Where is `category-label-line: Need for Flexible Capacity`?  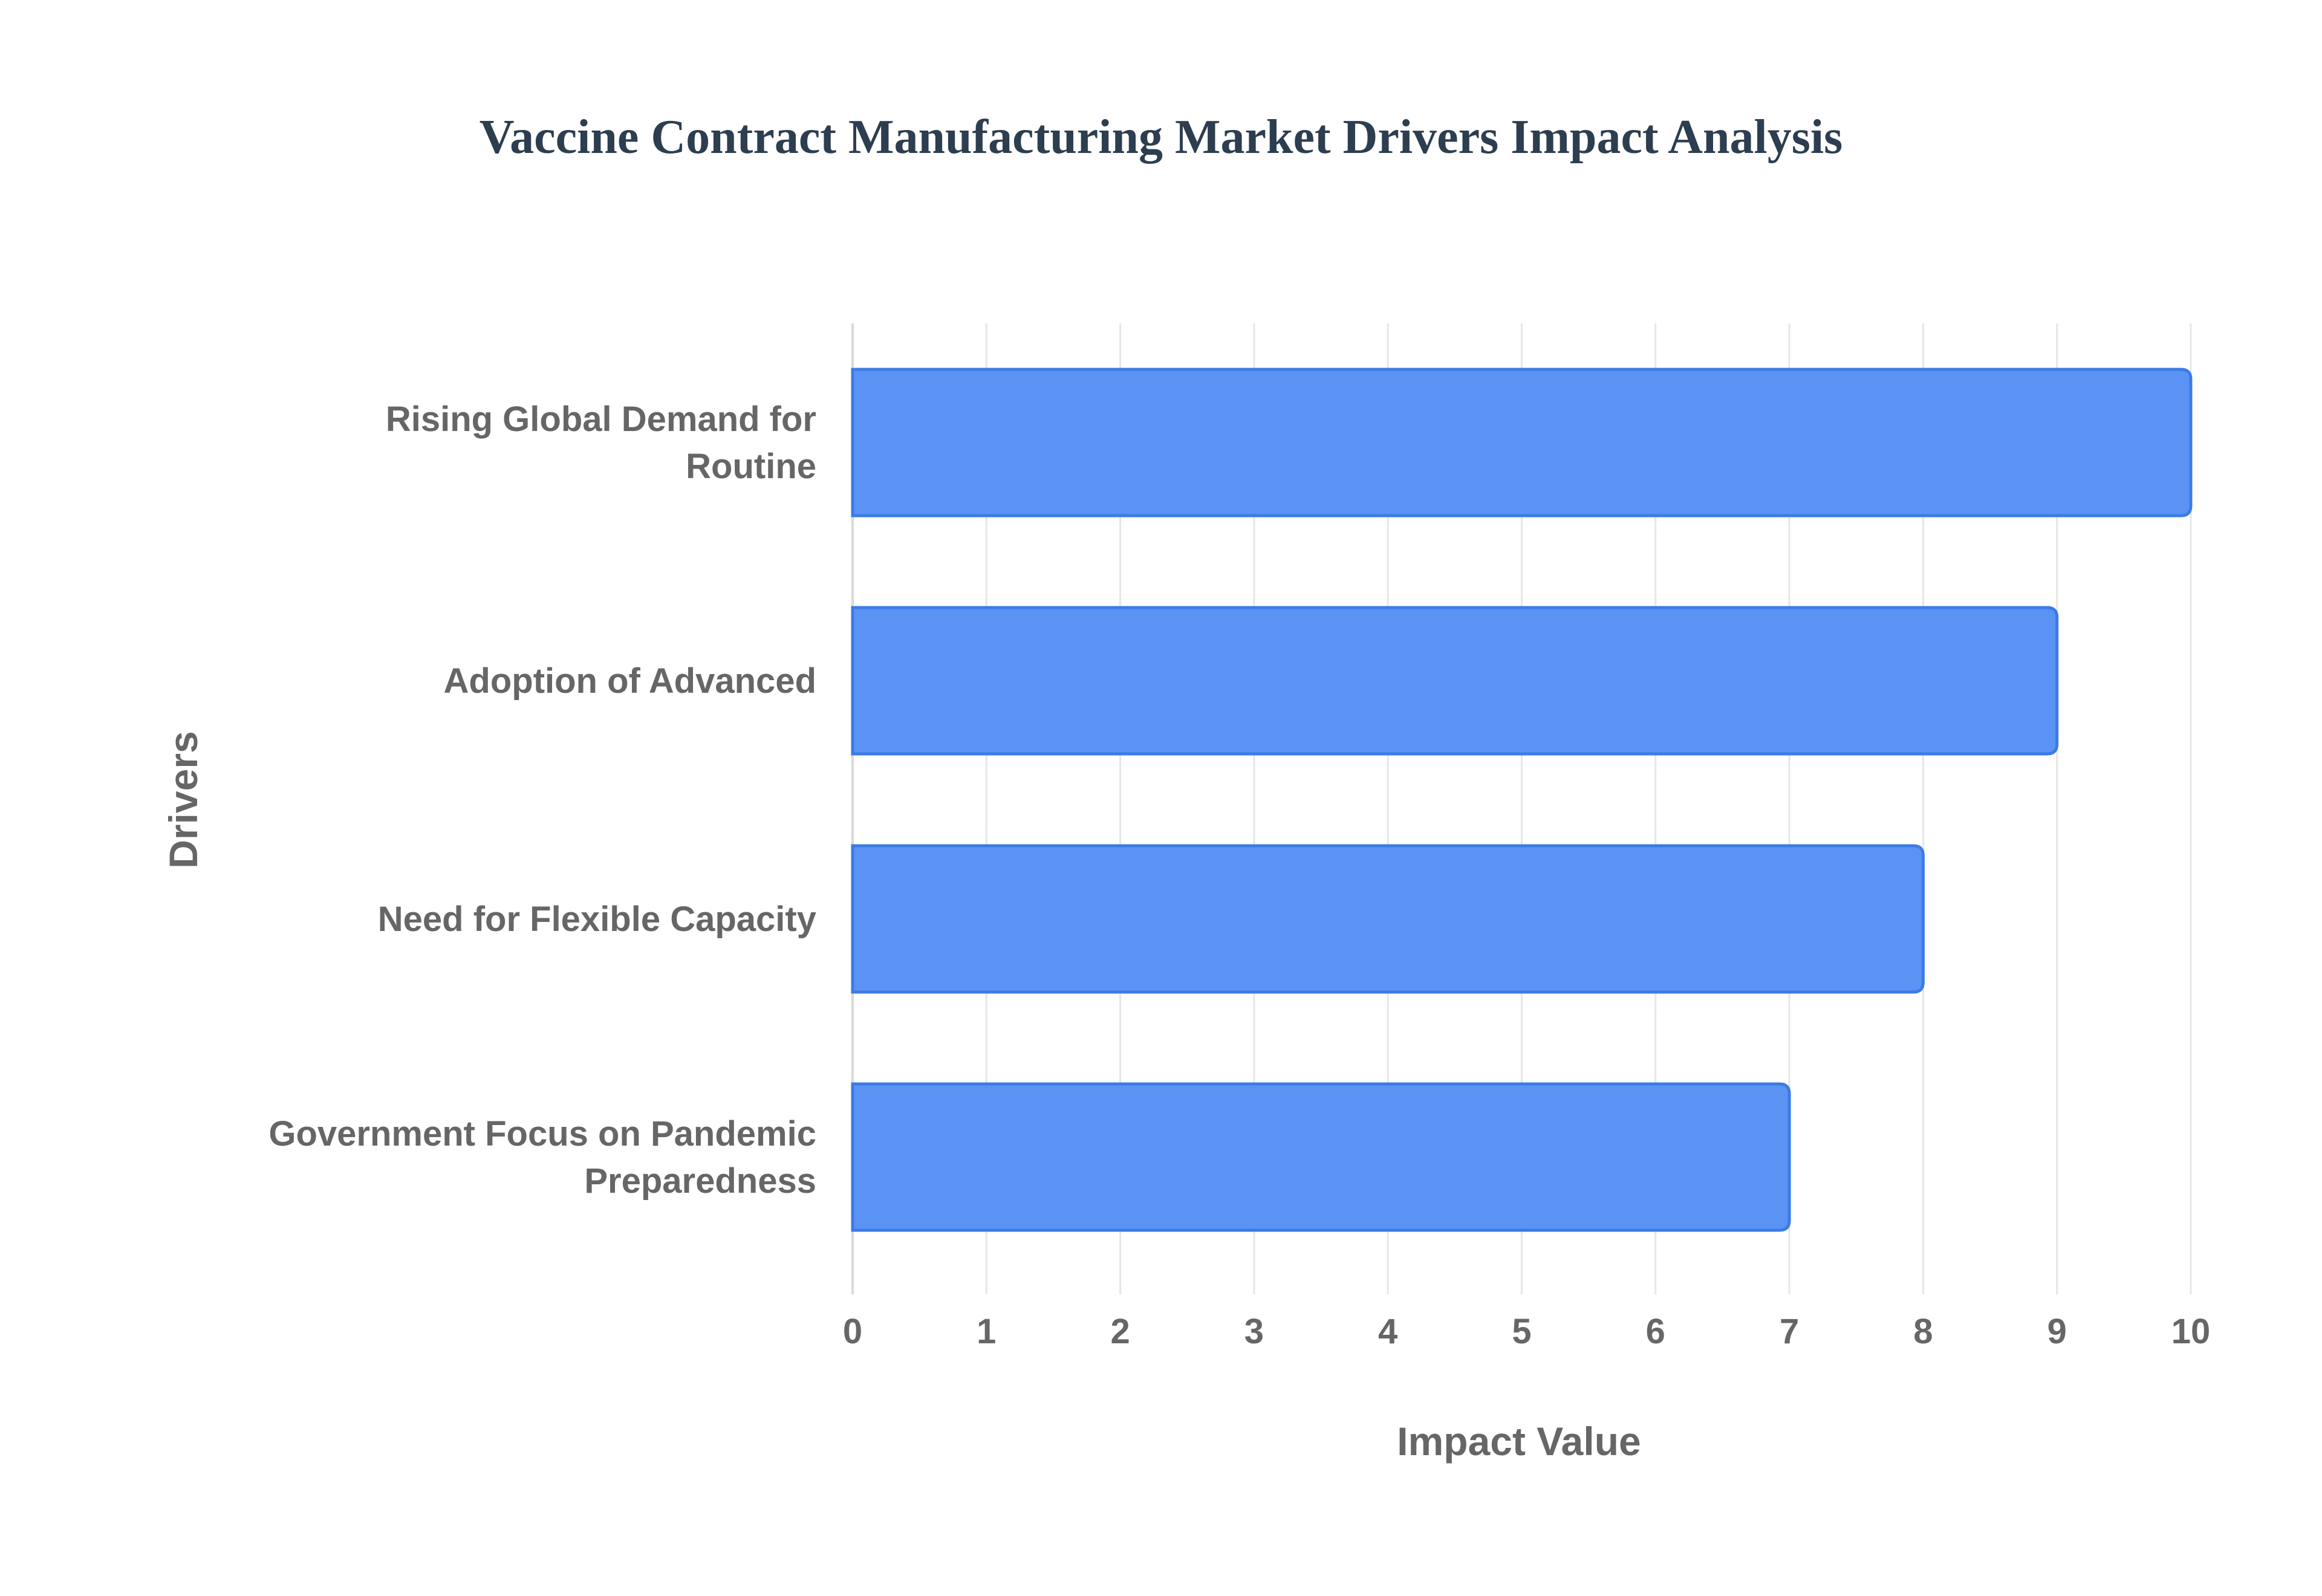
category-label-line: Need for Flexible Capacity is located at coordinates (597, 919).